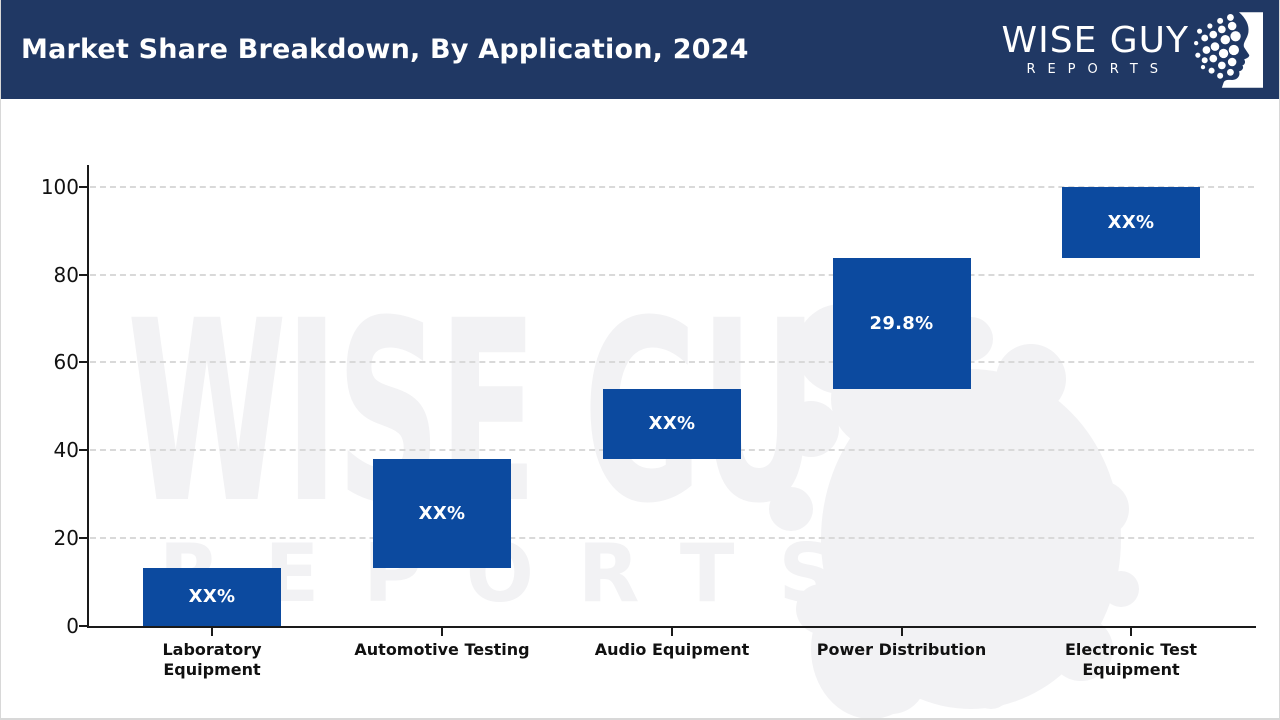 The width and height of the screenshot is (1280, 720). I want to click on bar: 29.8%, so click(901, 323).